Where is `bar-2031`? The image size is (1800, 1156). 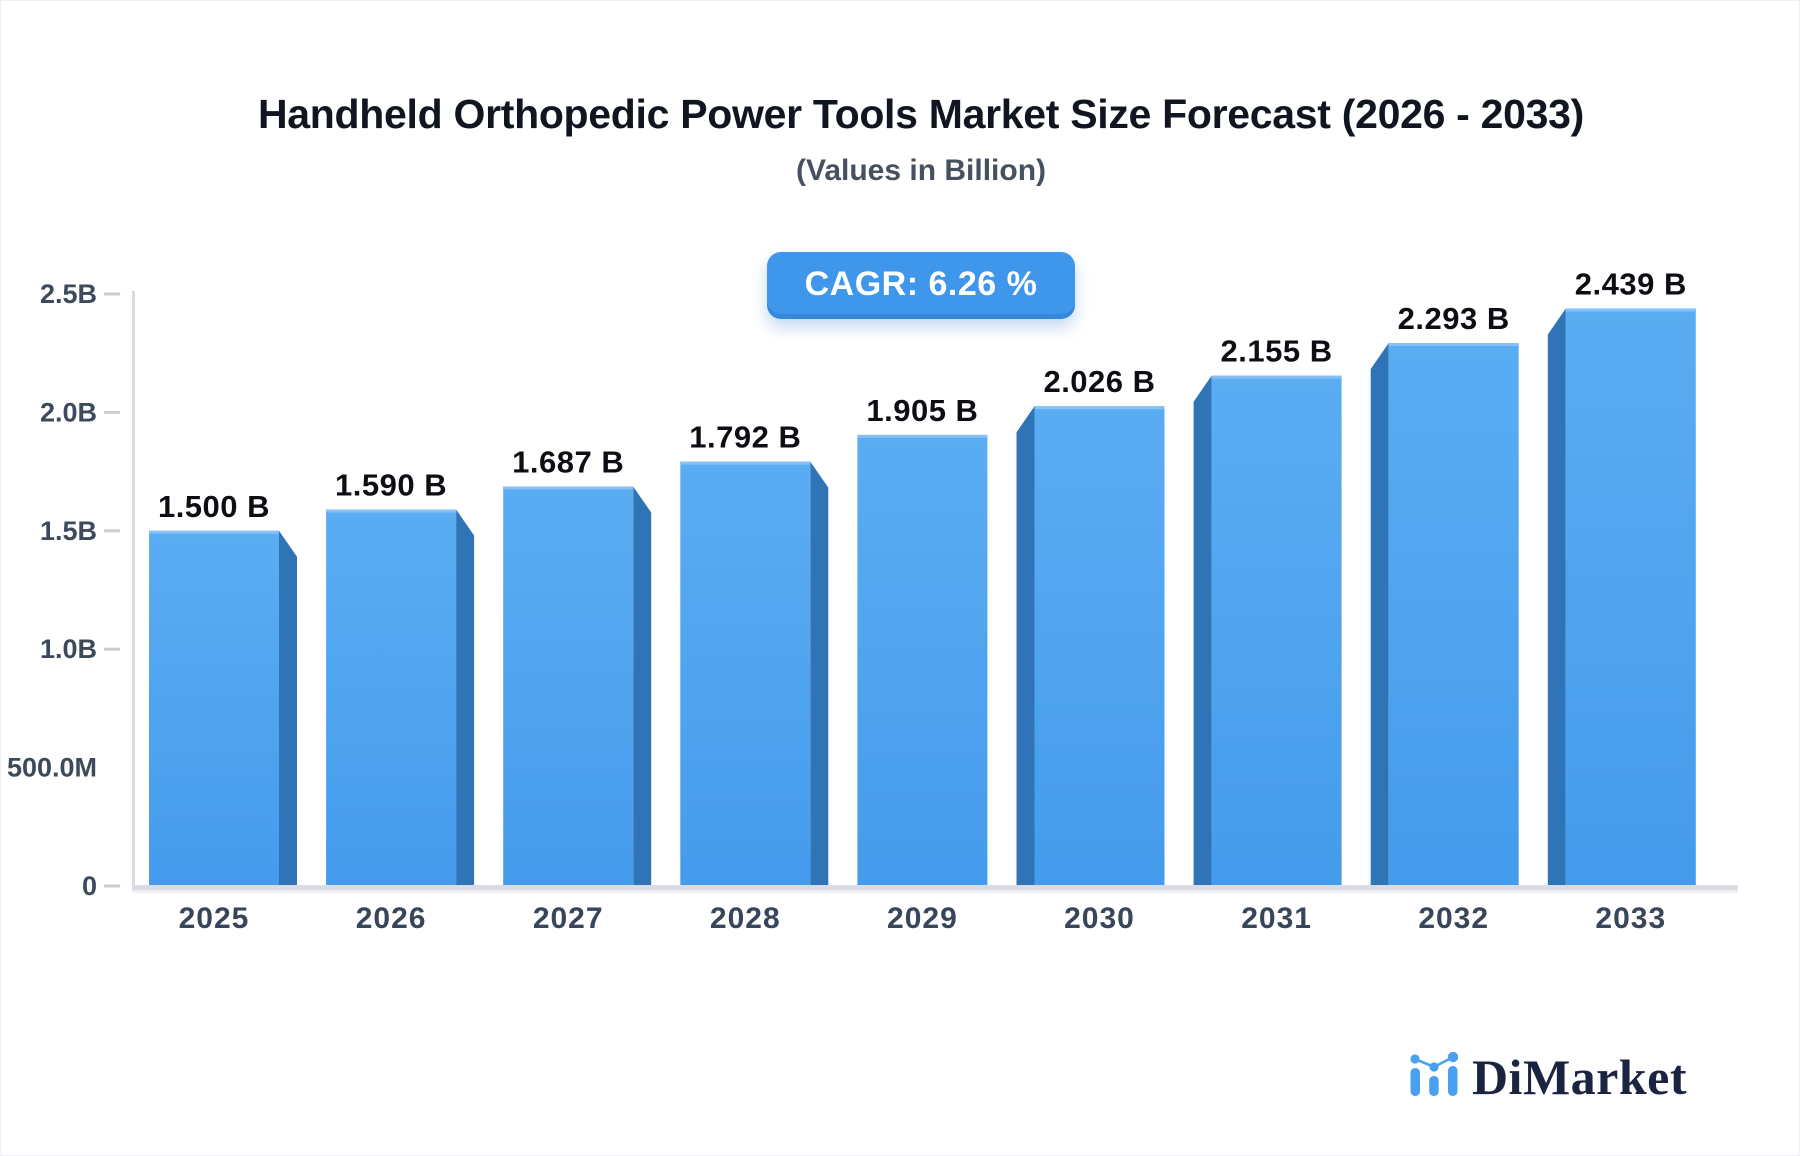 bar-2031 is located at coordinates (1276, 630).